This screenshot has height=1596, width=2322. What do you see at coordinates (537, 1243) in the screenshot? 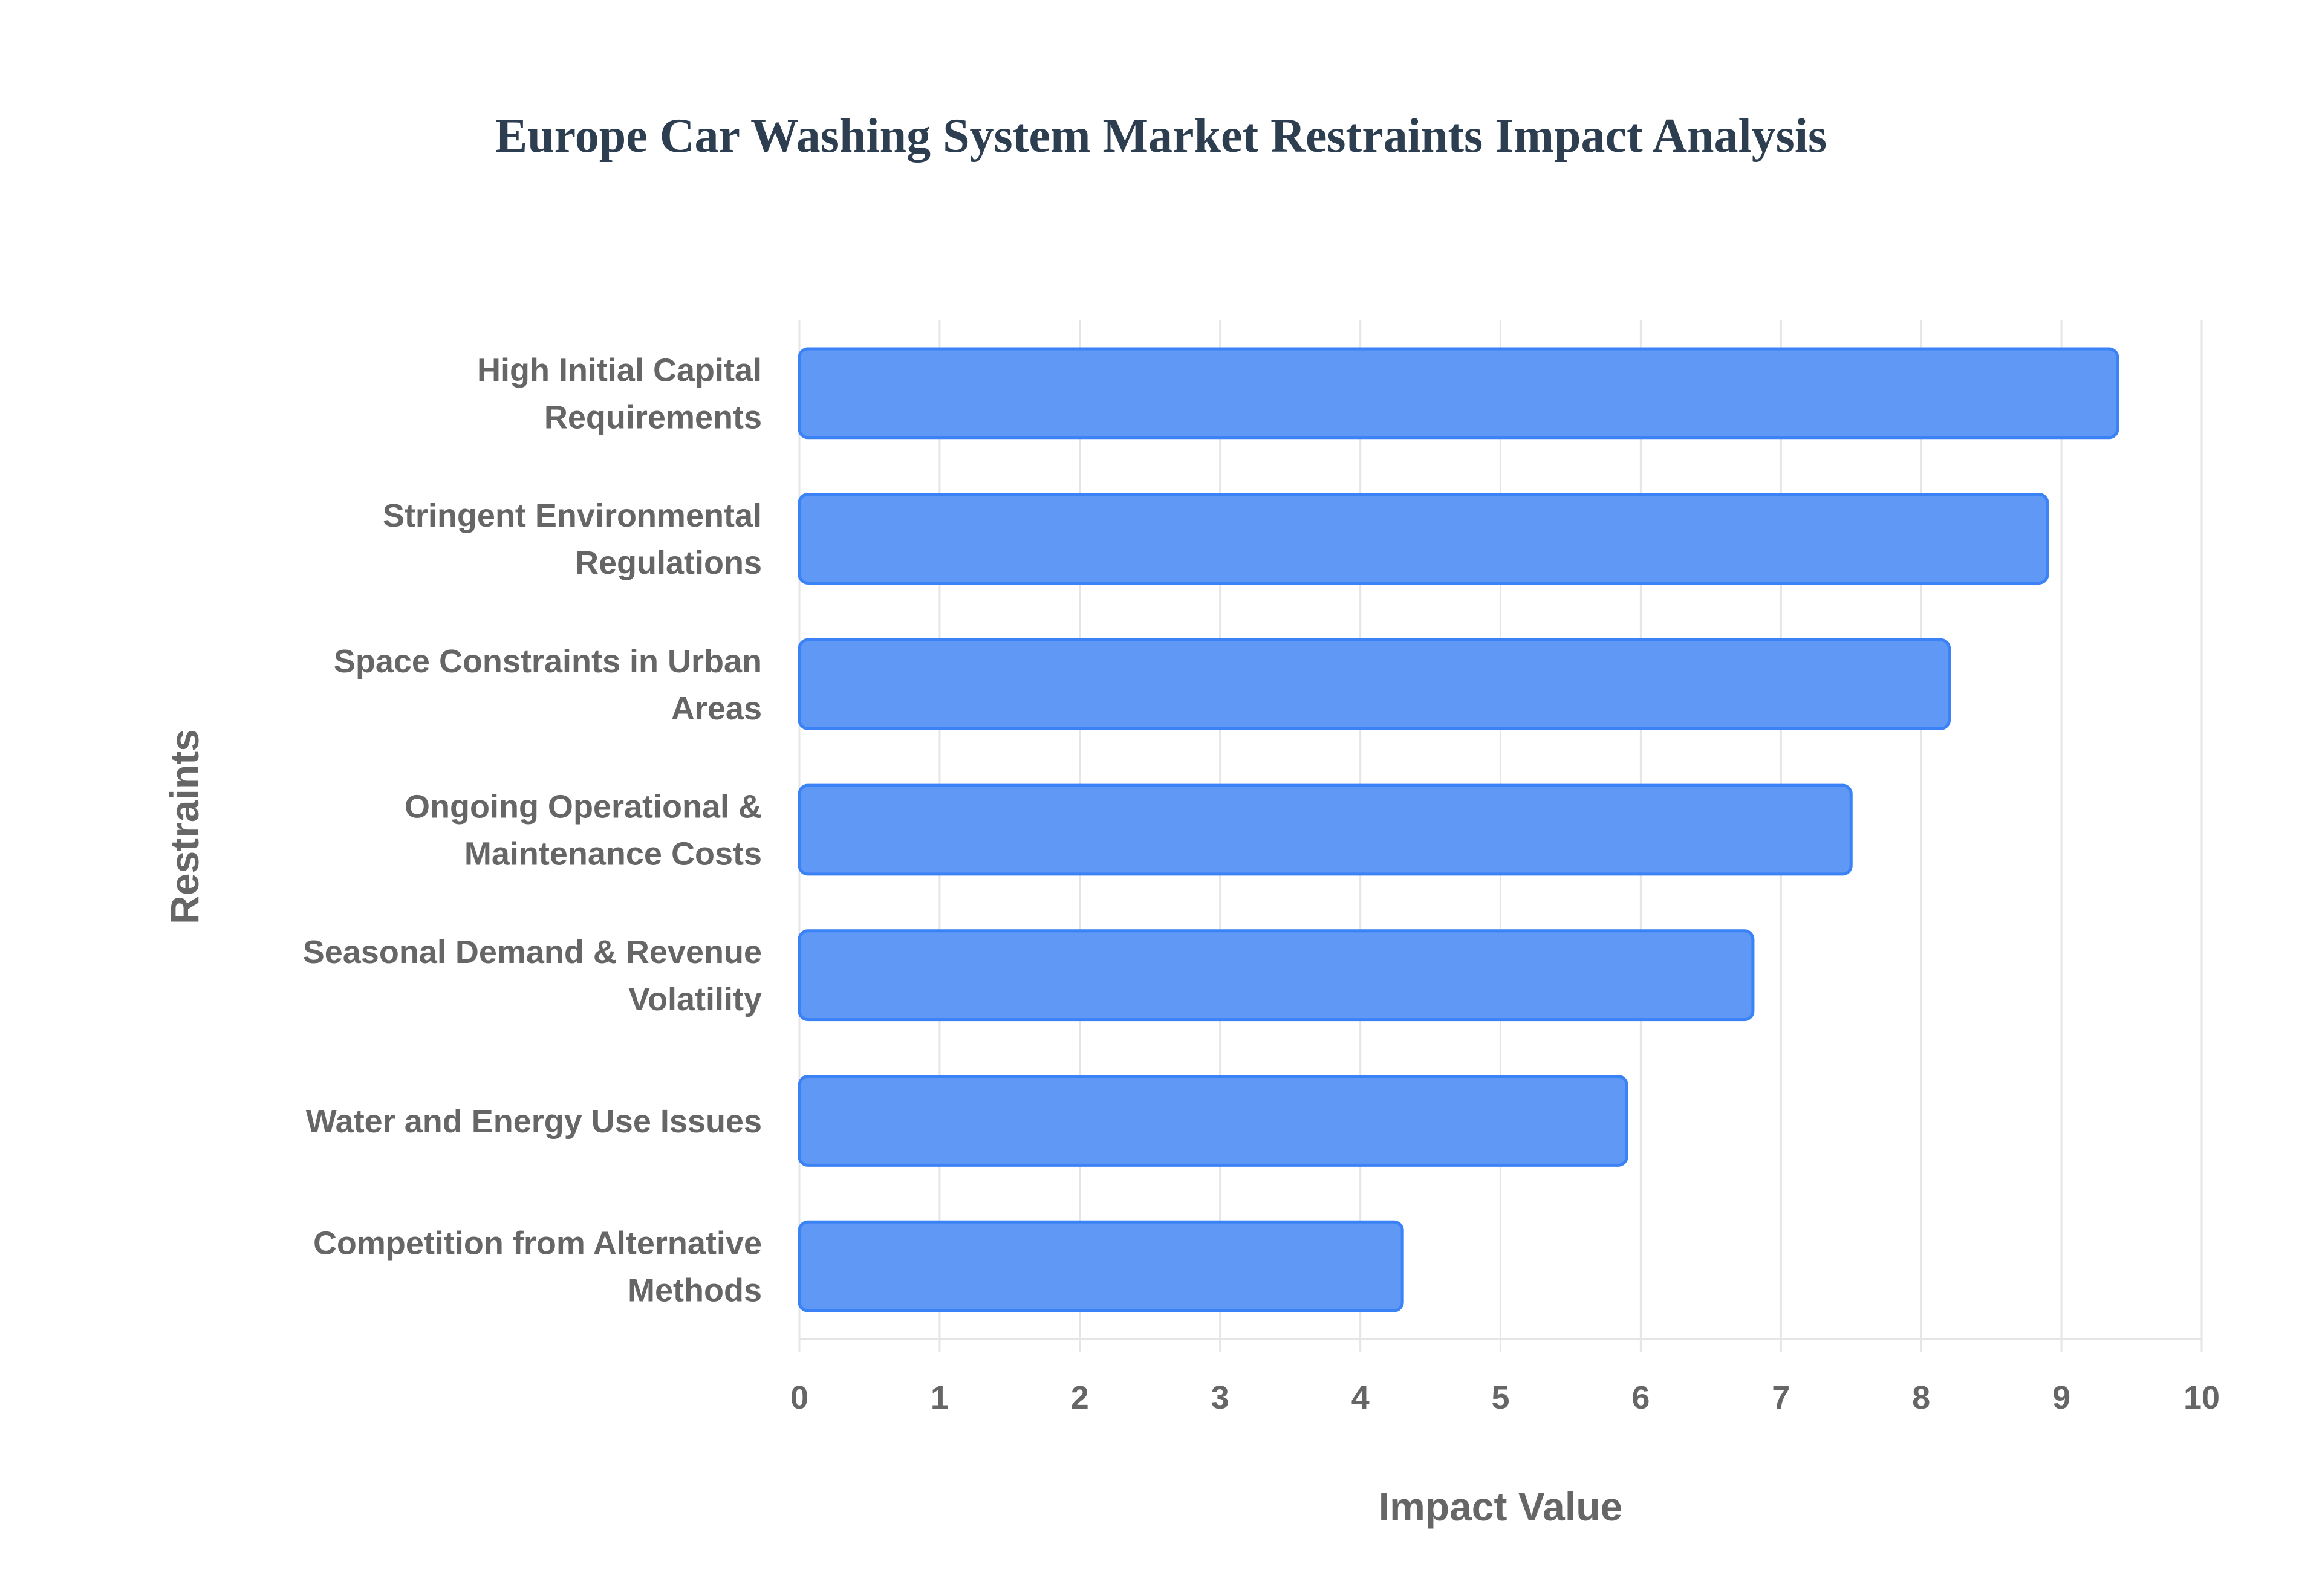
I see `category-label: Competition from Alternative` at bounding box center [537, 1243].